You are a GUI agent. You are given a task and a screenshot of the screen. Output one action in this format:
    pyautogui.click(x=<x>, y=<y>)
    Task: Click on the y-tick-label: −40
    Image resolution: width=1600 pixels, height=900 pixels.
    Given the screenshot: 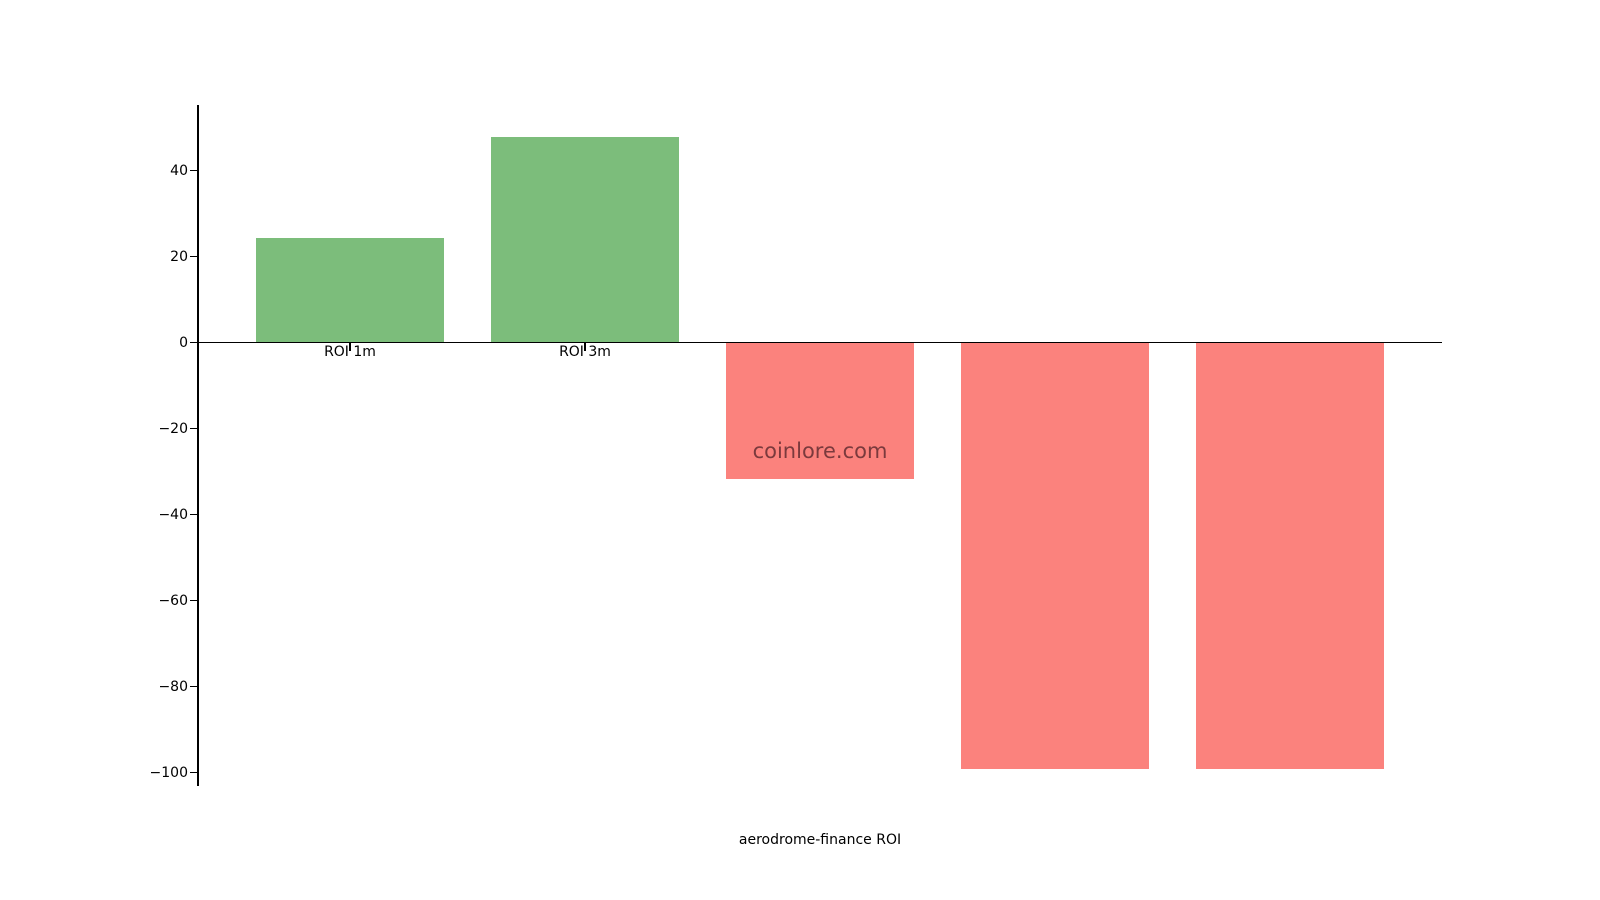 What is the action you would take?
    pyautogui.click(x=173, y=514)
    